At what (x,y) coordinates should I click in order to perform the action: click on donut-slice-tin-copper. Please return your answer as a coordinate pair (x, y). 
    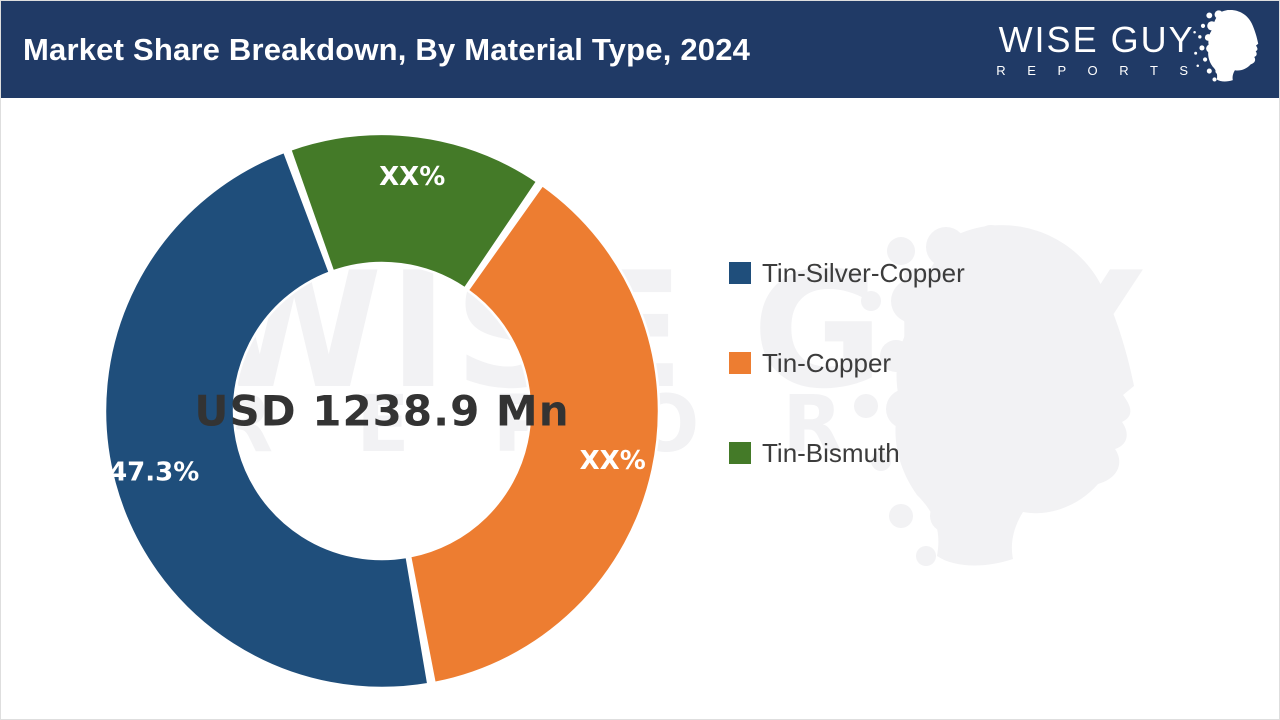
    Looking at the image, I should click on (534, 434).